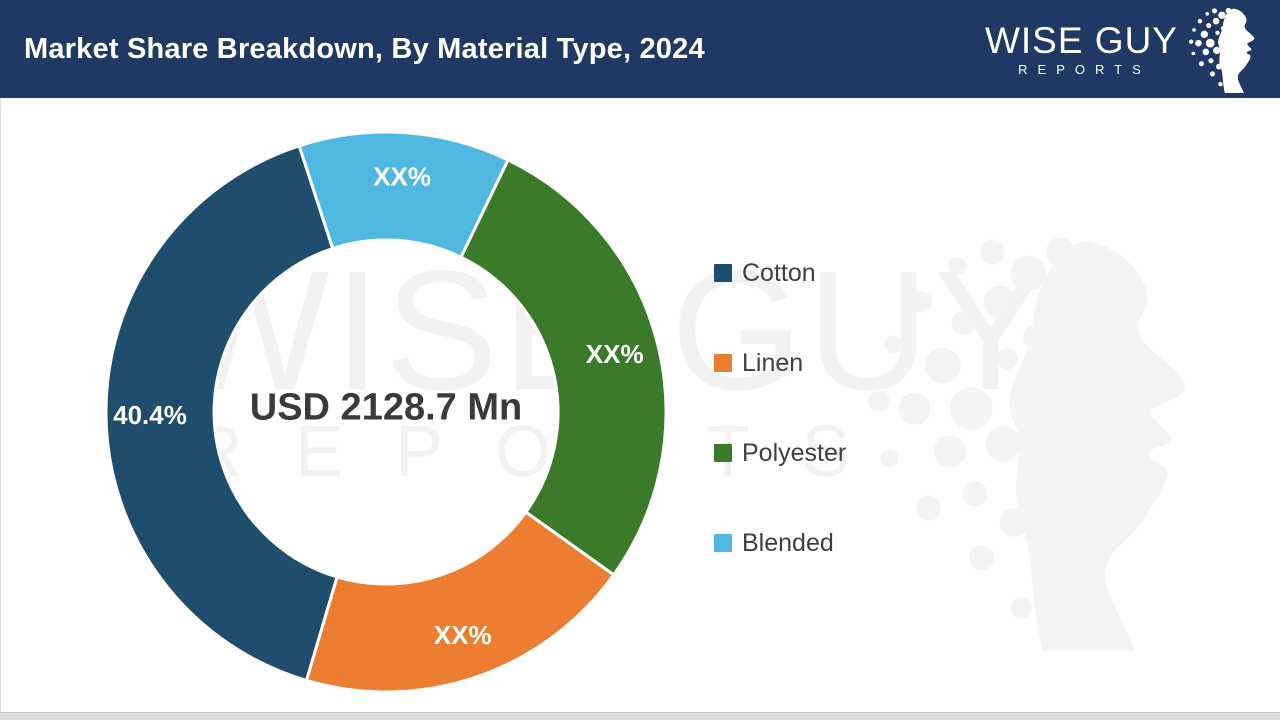 The image size is (1280, 720). I want to click on wiseguy-logo: WISE GUY REPORTS, so click(1121, 49).